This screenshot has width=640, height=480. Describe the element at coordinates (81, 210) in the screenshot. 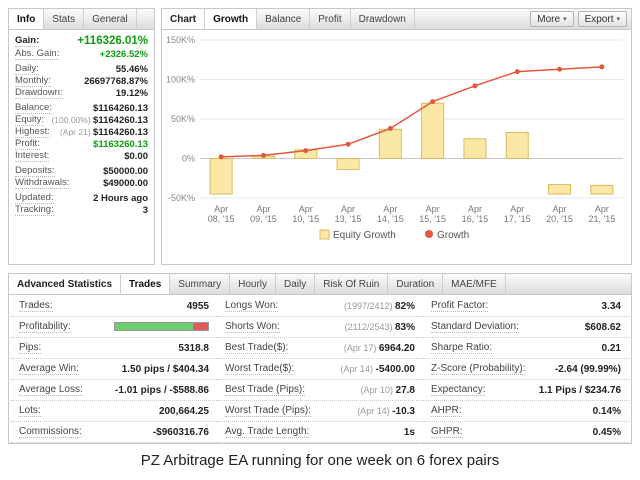

I see `info-row-tracking: Tracking: 3` at that location.